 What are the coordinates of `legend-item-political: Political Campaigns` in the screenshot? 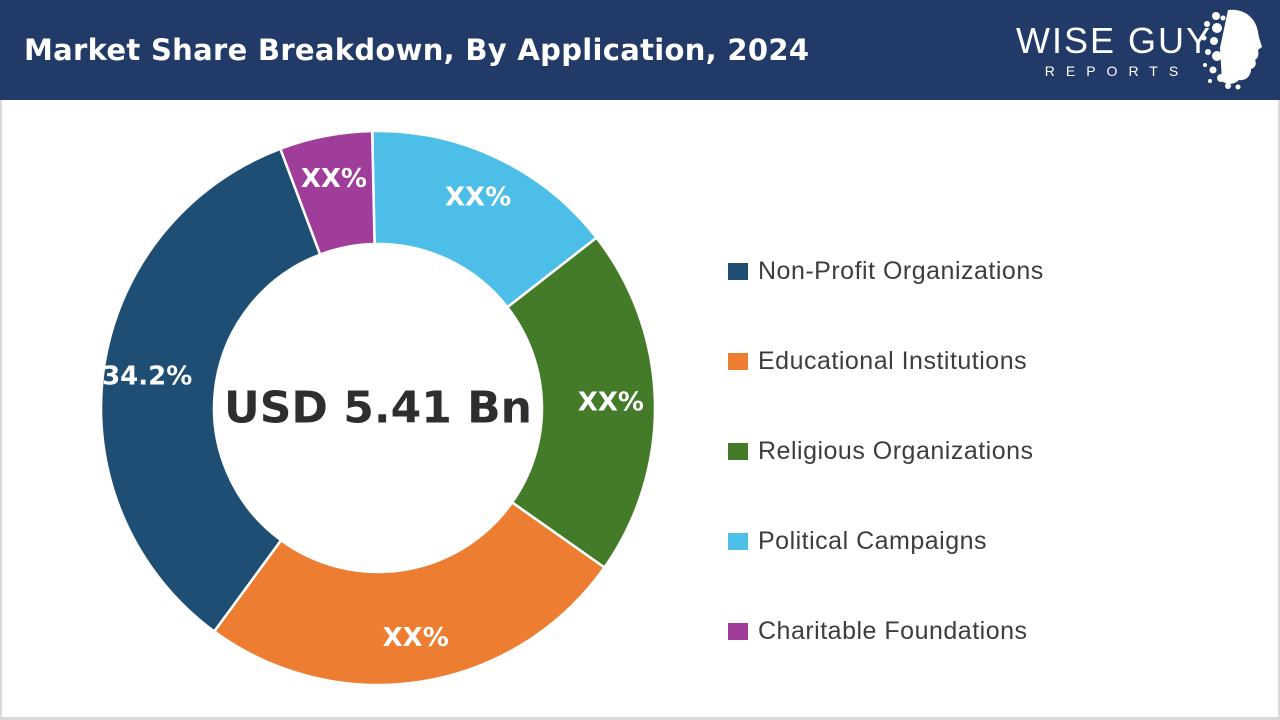 It's located at (886, 541).